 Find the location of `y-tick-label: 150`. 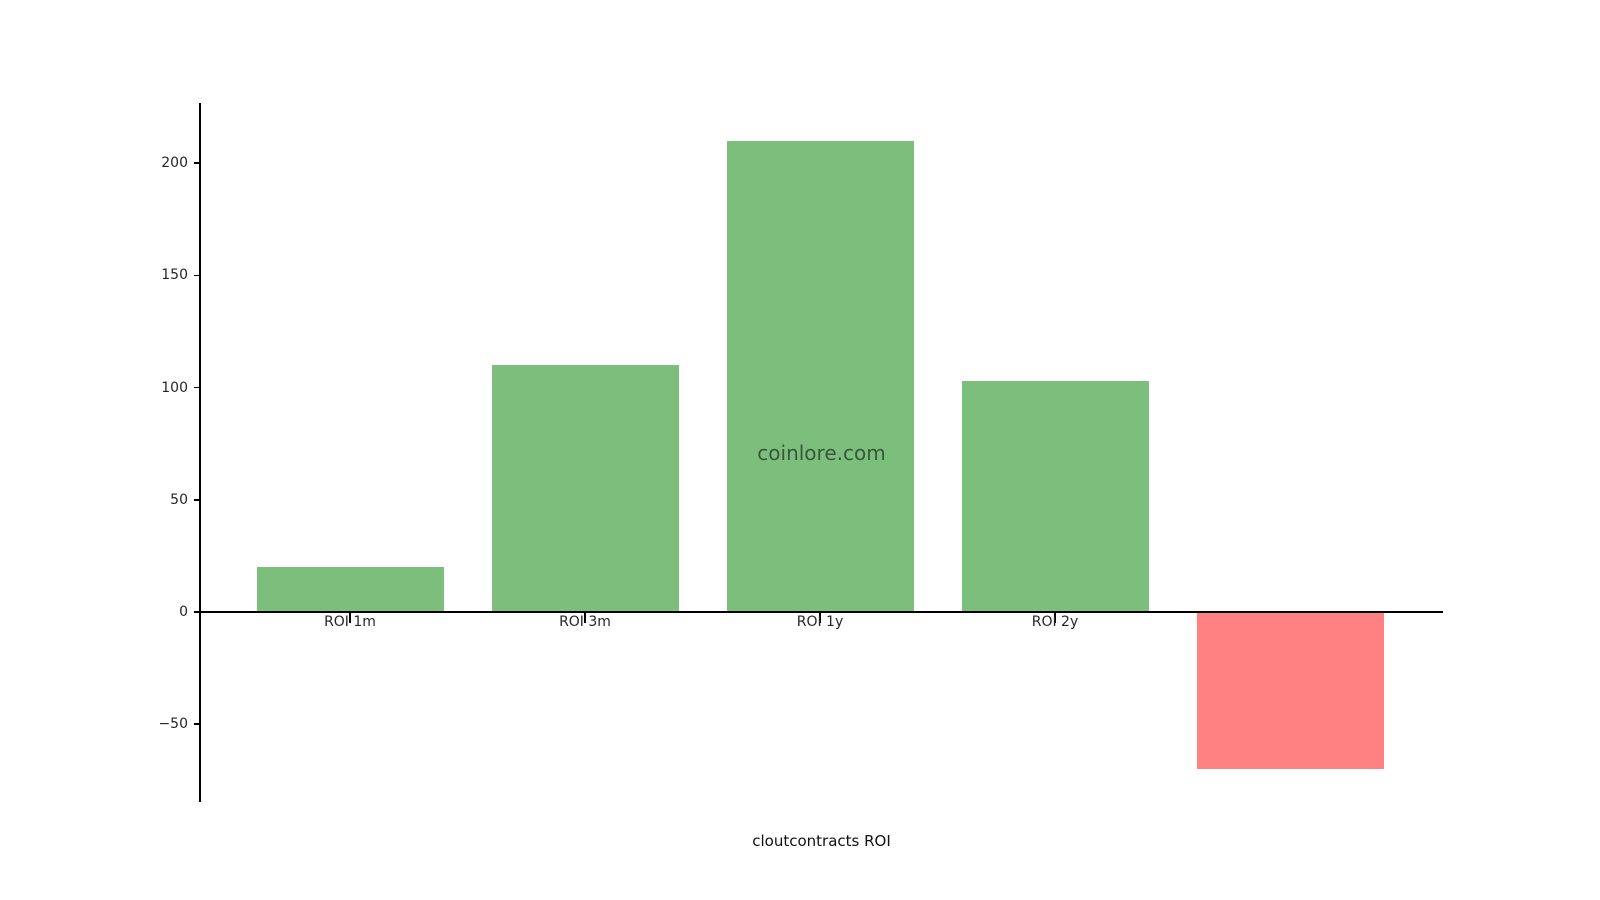

y-tick-label: 150 is located at coordinates (174, 275).